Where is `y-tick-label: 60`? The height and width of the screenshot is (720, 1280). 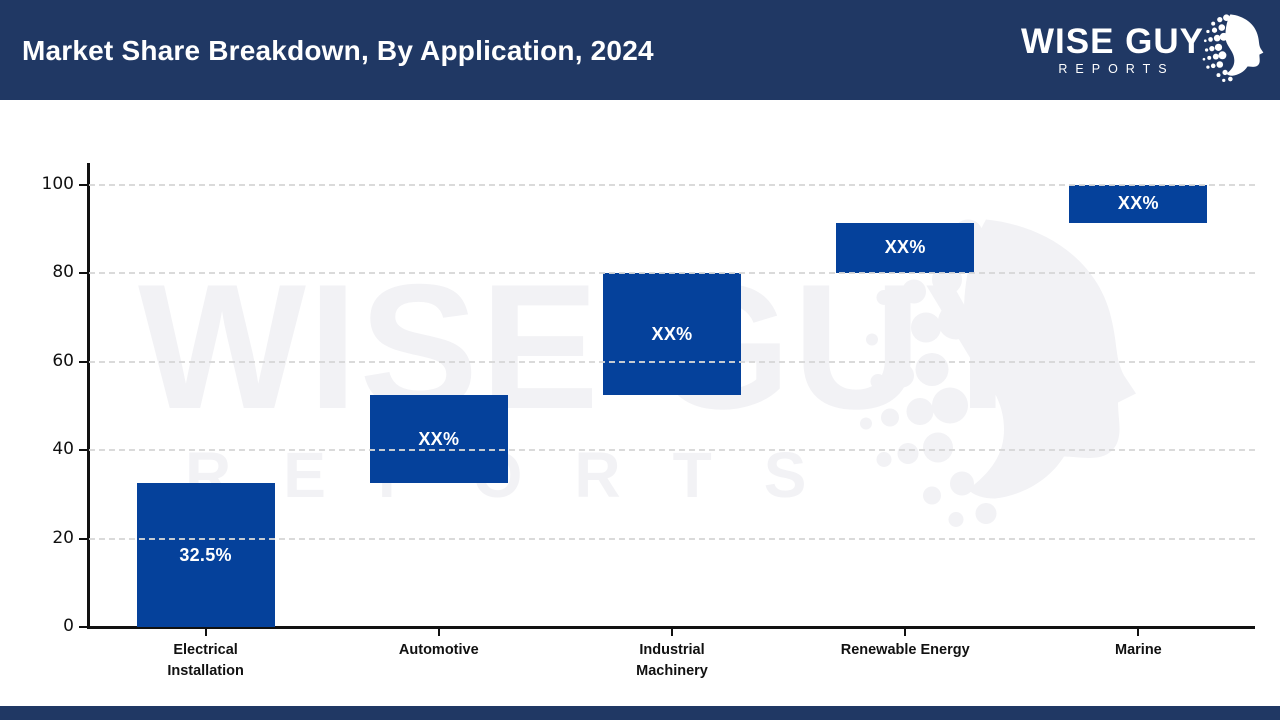 y-tick-label: 60 is located at coordinates (63, 360).